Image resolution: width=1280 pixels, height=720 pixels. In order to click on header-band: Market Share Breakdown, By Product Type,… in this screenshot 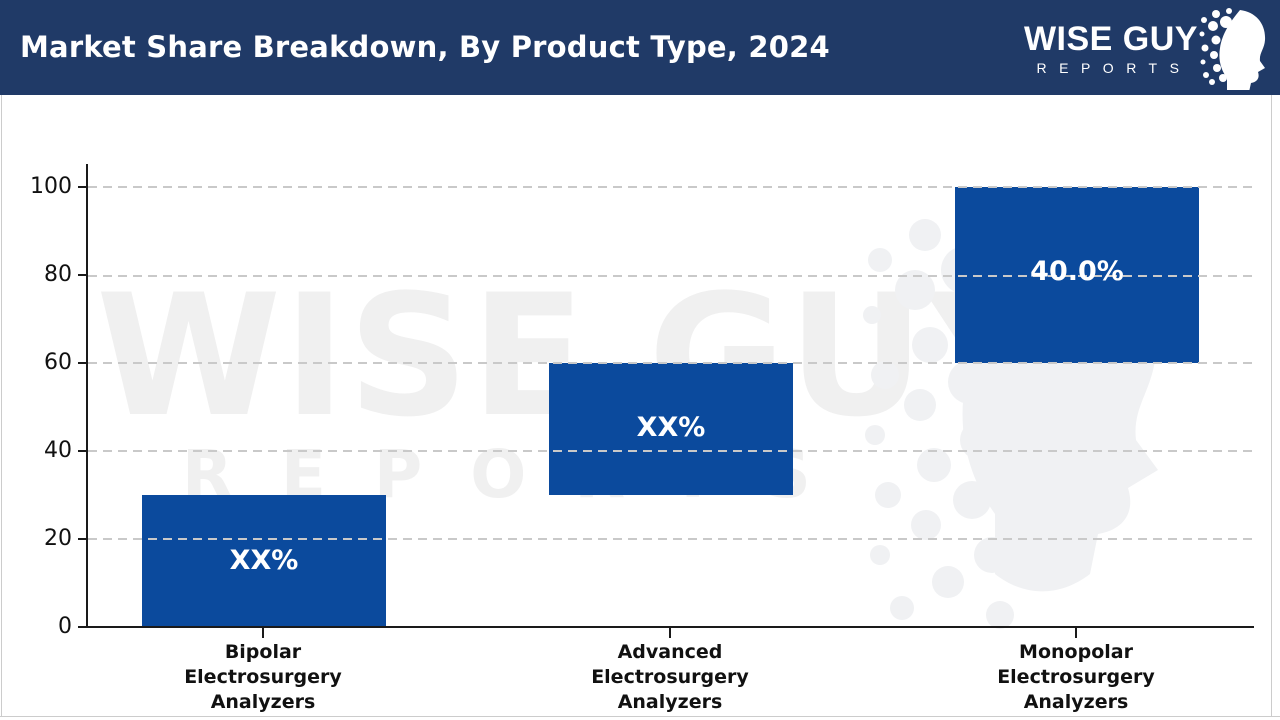, I will do `click(640, 47)`.